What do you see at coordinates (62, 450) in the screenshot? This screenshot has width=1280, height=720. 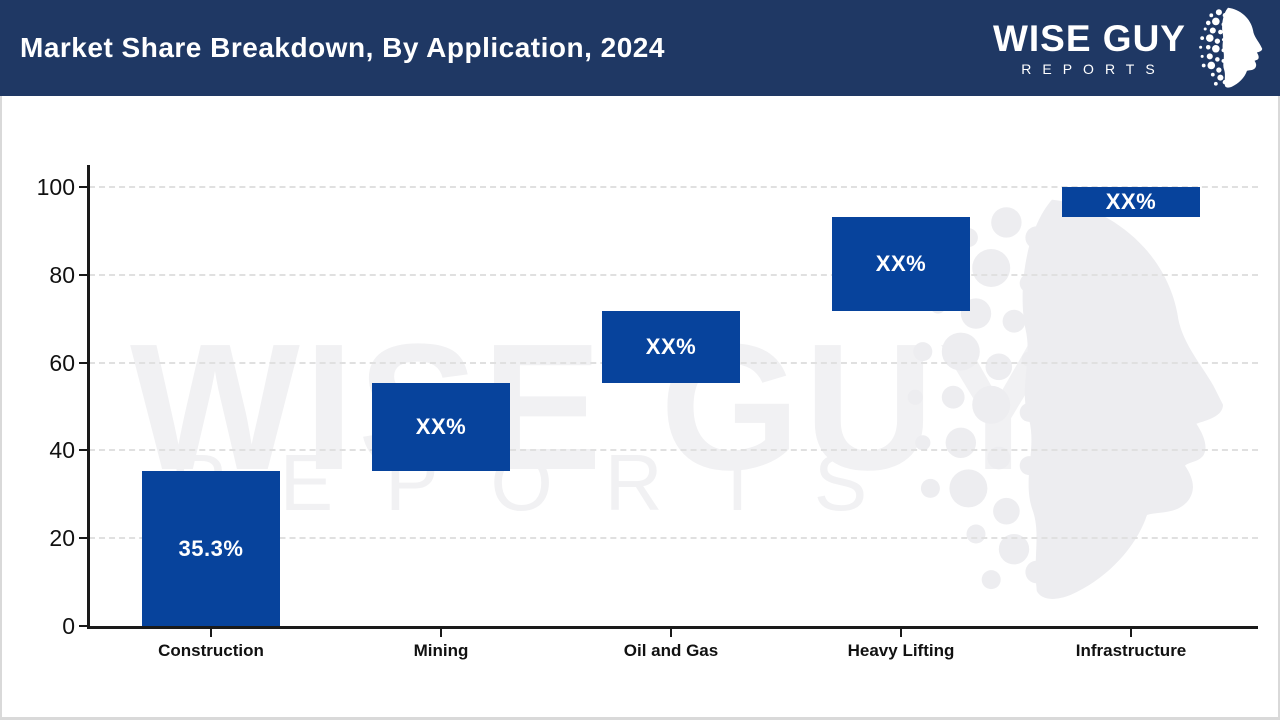 I see `y-tick-label-40: 40` at bounding box center [62, 450].